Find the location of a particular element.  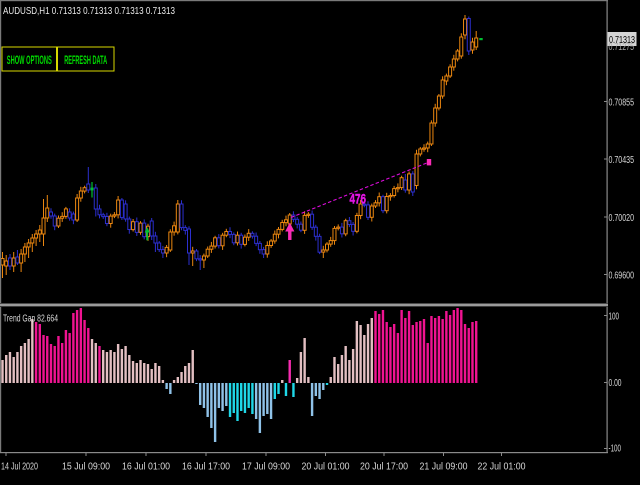

svg-text: 476 is located at coordinates (358, 199).